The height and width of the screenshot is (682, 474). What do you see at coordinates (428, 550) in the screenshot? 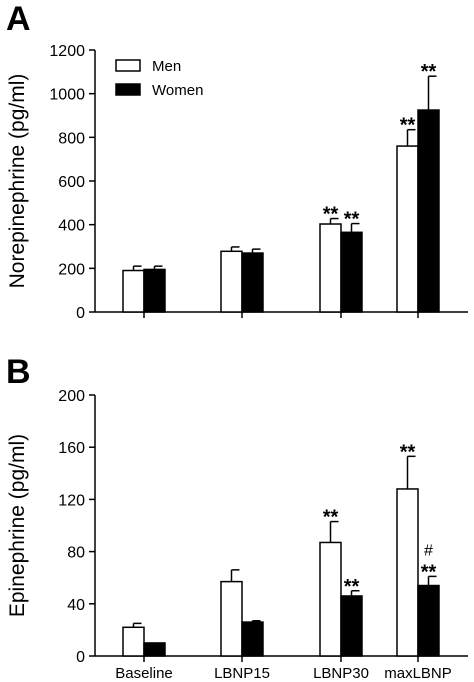
I see `significance-hash-annotation: #` at bounding box center [428, 550].